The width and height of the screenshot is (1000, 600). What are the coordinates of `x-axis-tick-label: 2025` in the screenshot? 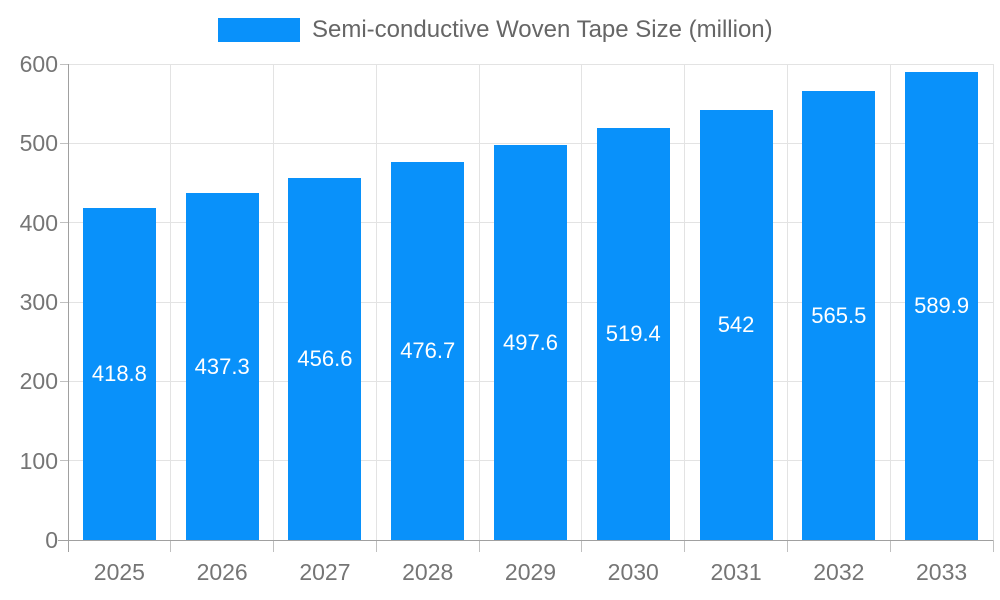 It's located at (119, 572).